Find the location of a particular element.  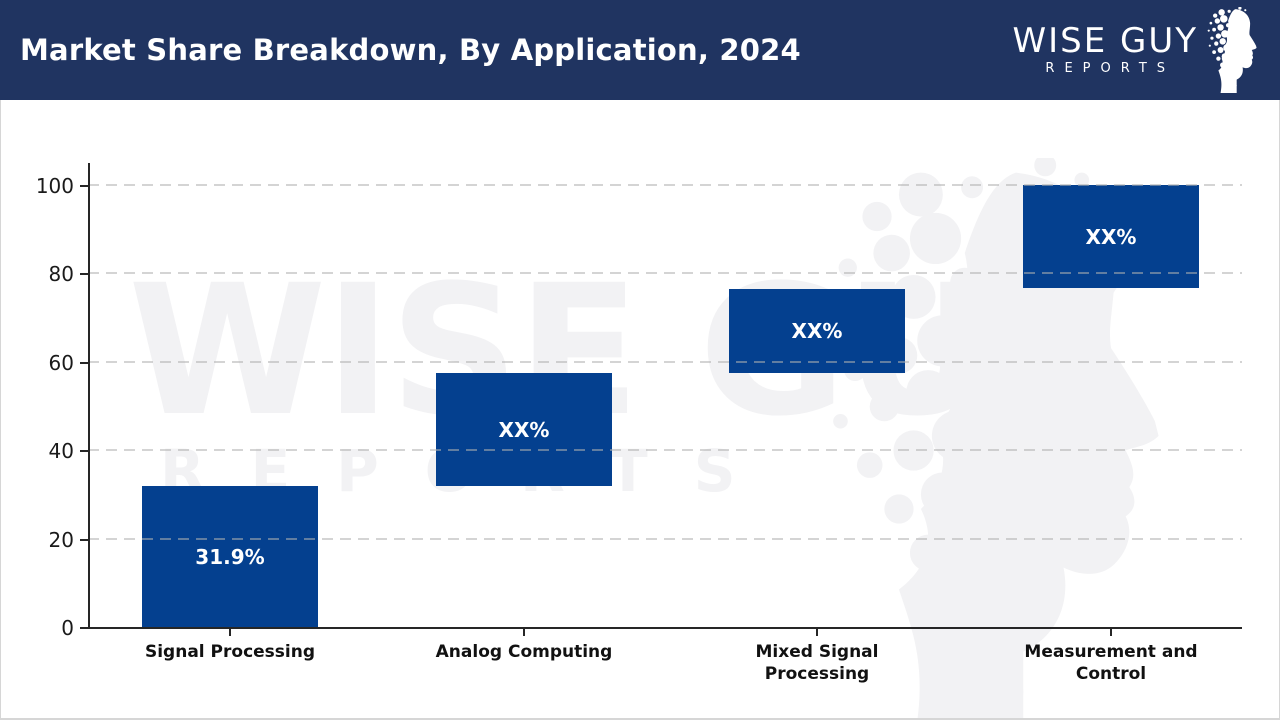

y-axis-tick-label: 0 is located at coordinates (67, 628).